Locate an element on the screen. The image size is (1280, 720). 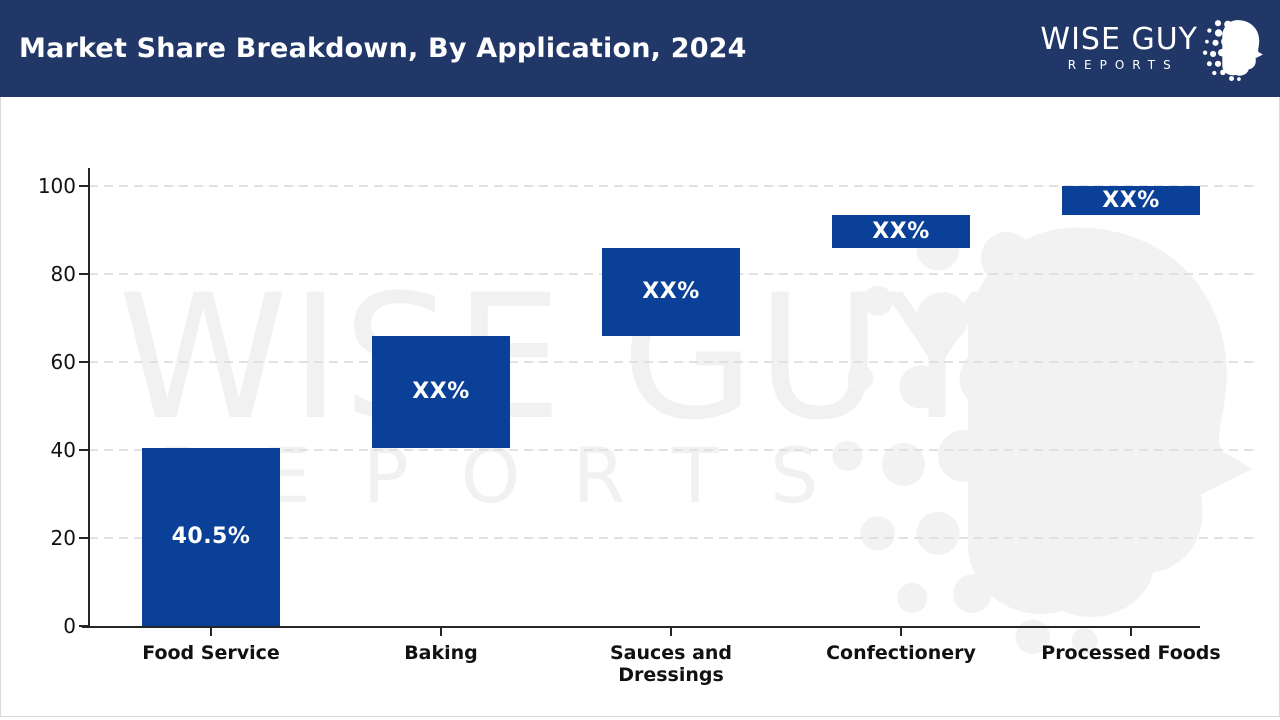
x-axis-label: Food Service is located at coordinates (211, 653).